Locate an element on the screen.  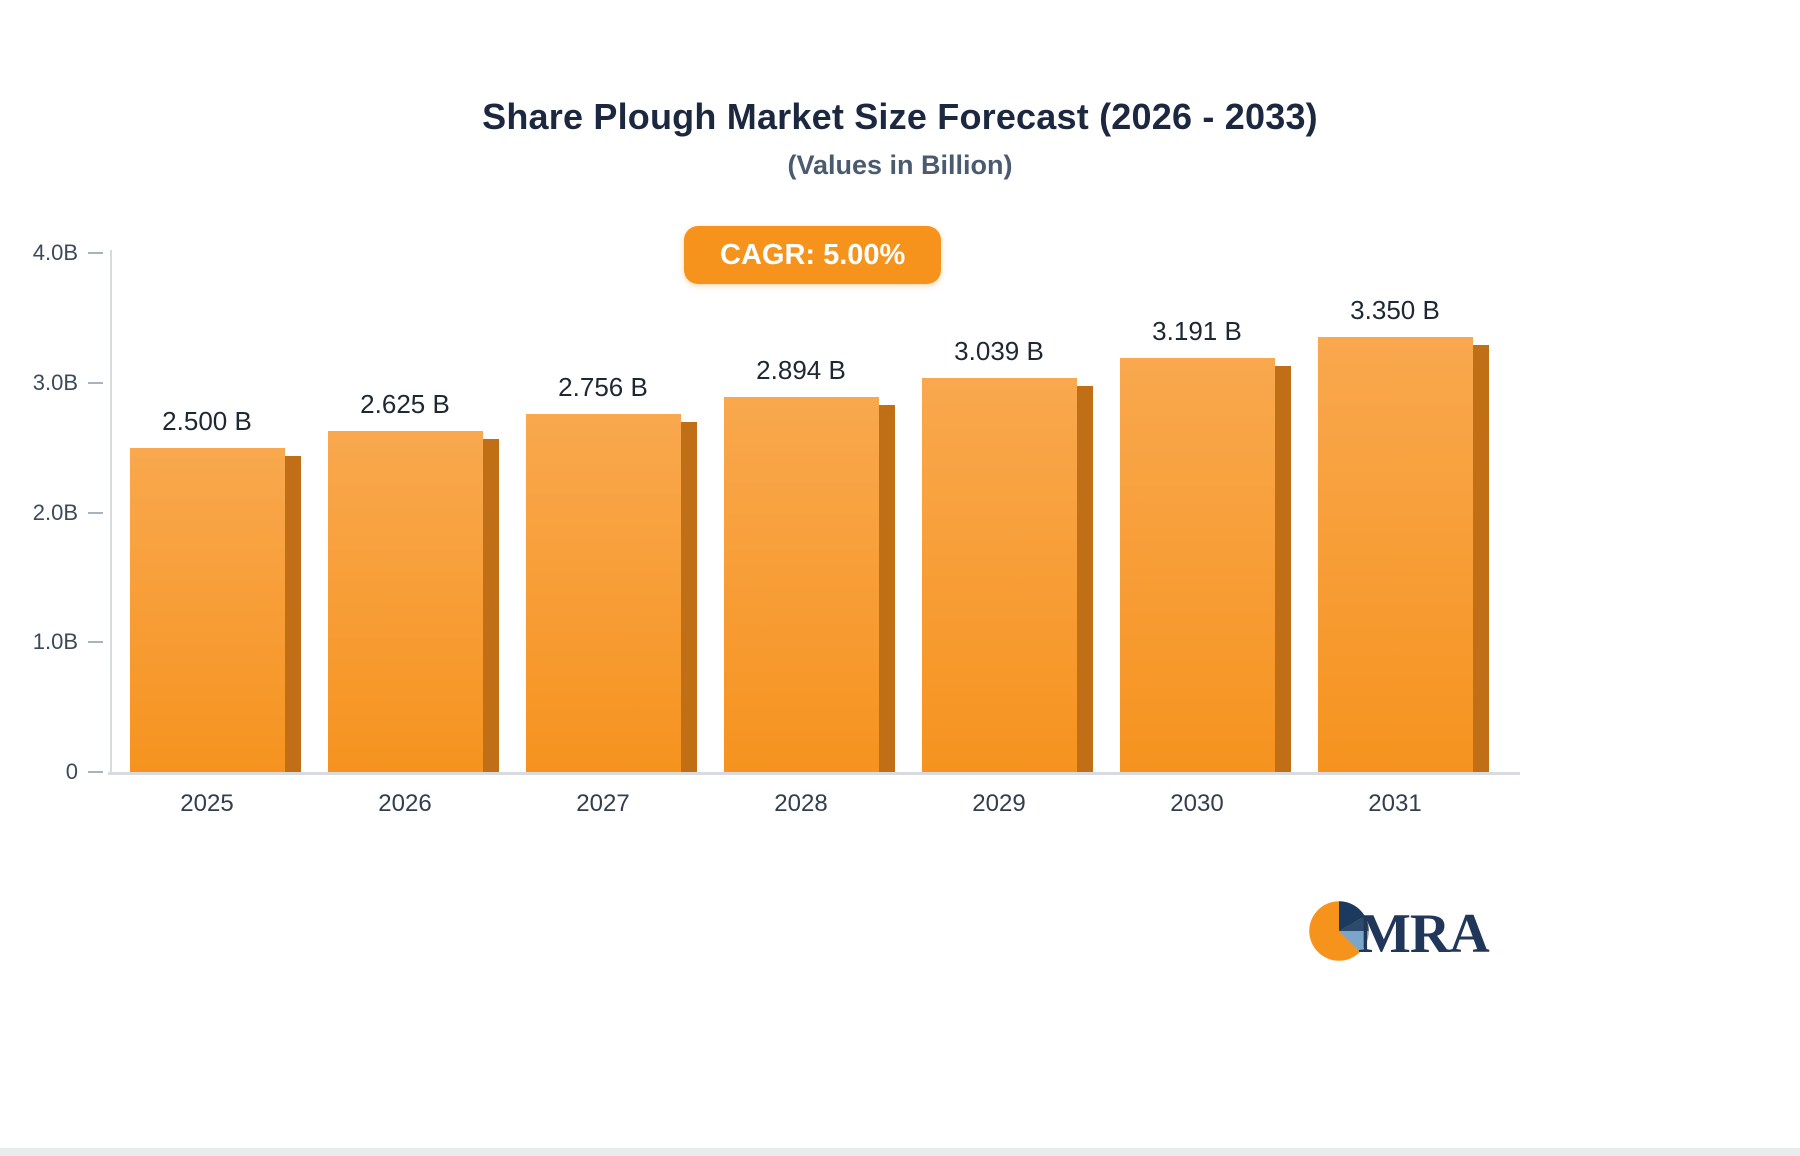
x-axis-category-label: 2031 is located at coordinates (1395, 803).